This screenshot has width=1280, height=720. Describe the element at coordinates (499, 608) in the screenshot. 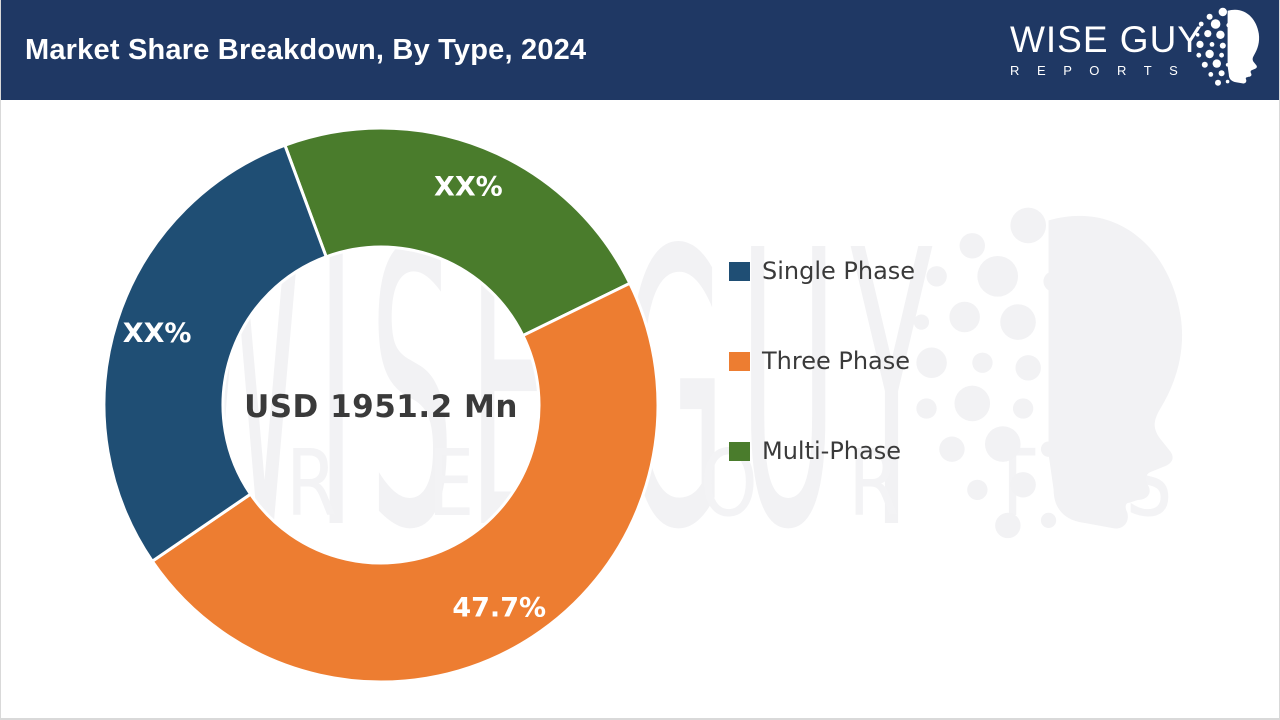

I see `segment-value-label: 47.7%` at that location.